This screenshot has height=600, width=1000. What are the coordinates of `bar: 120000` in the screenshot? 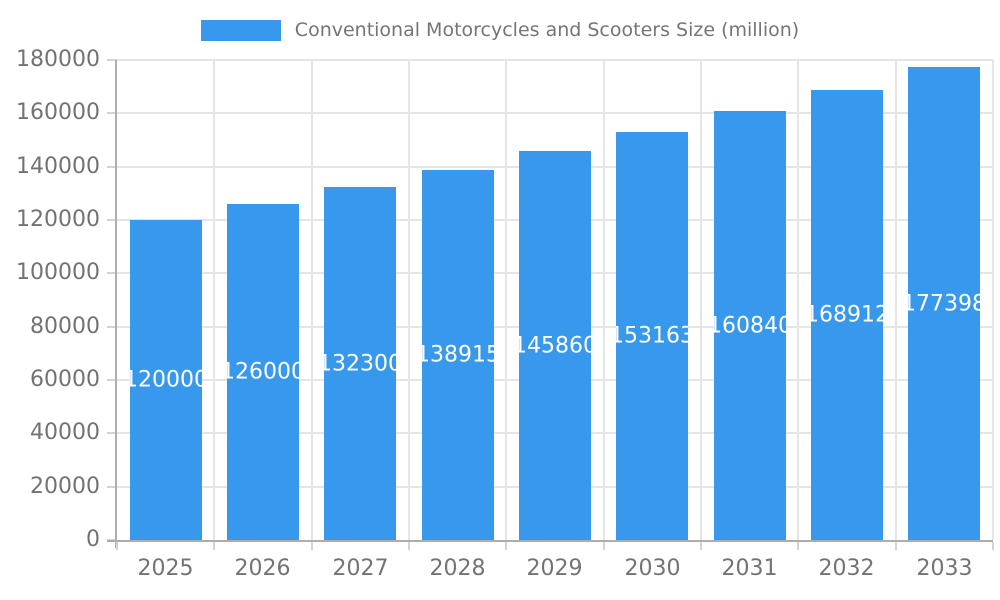 It's located at (166, 380).